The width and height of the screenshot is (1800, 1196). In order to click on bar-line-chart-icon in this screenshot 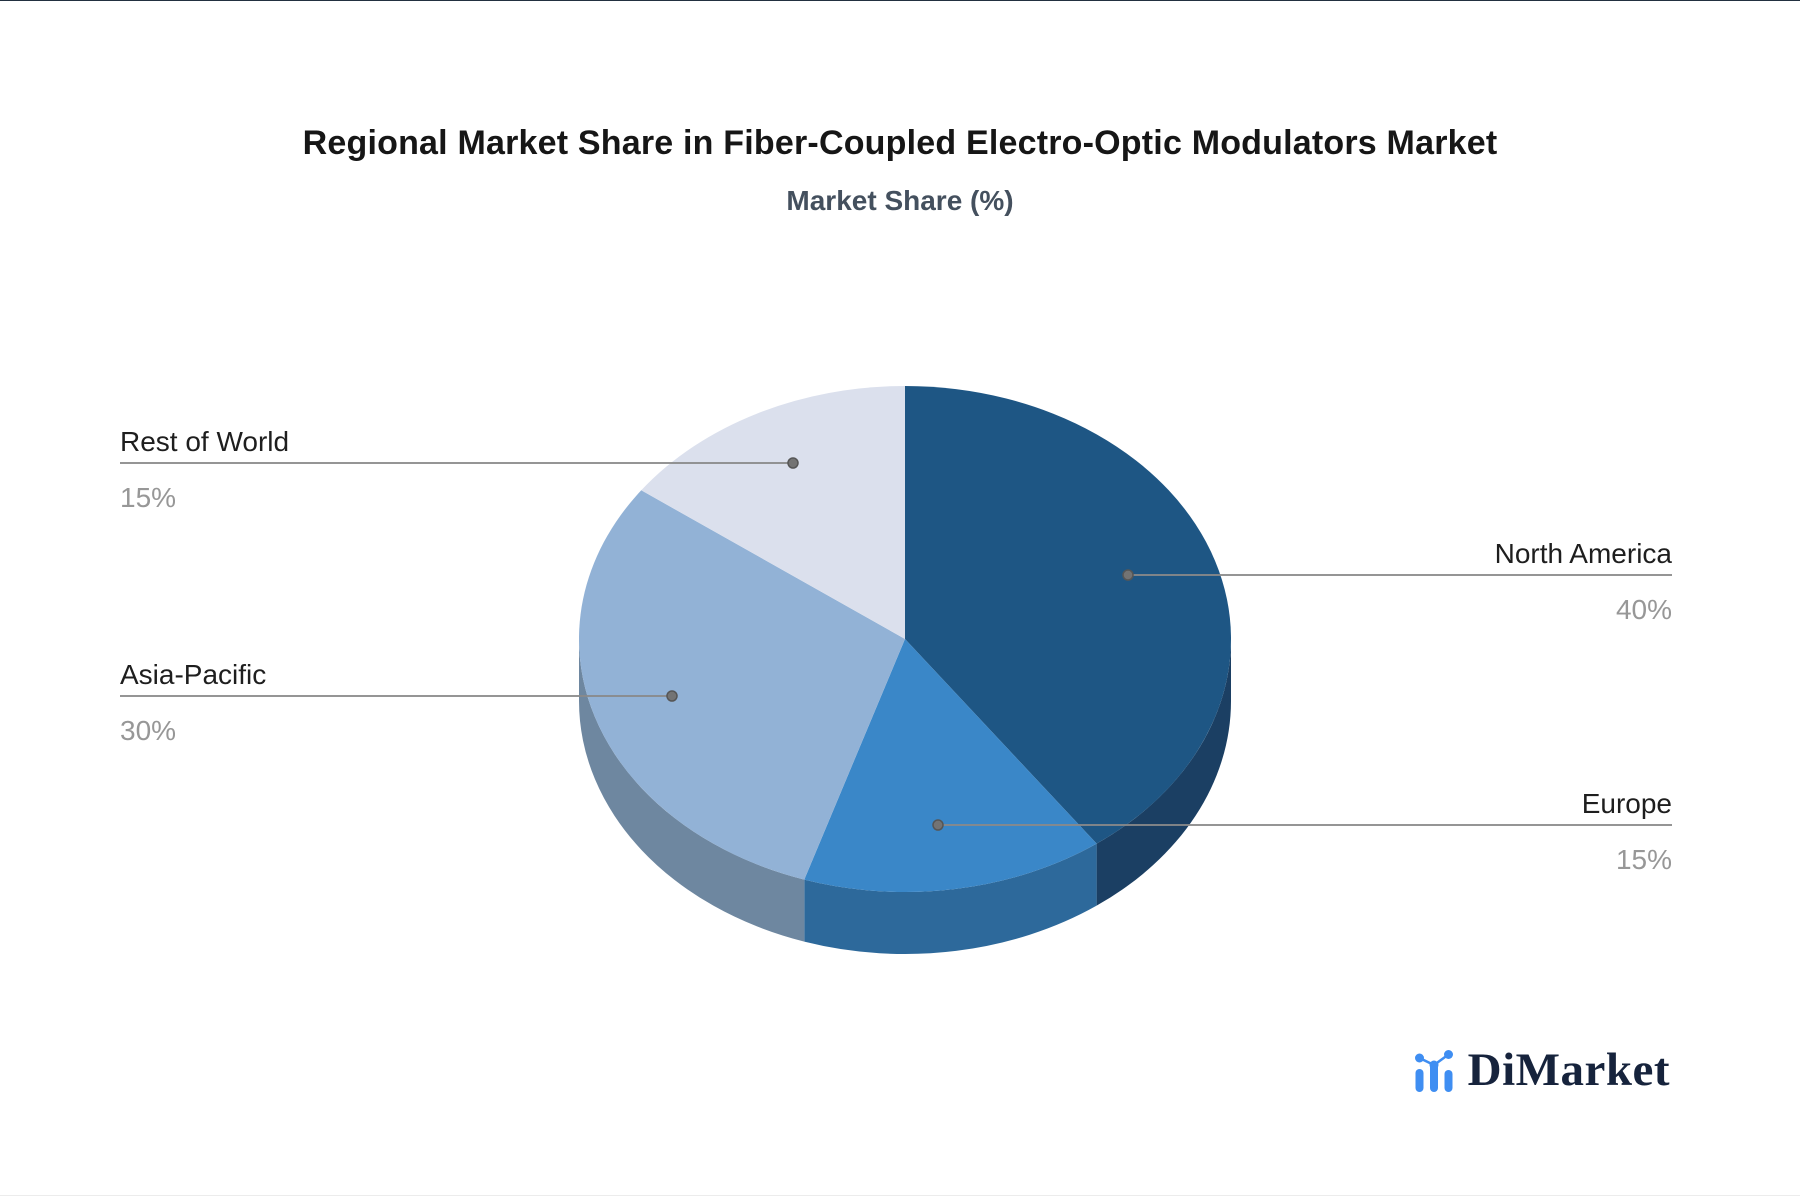, I will do `click(1433, 1071)`.